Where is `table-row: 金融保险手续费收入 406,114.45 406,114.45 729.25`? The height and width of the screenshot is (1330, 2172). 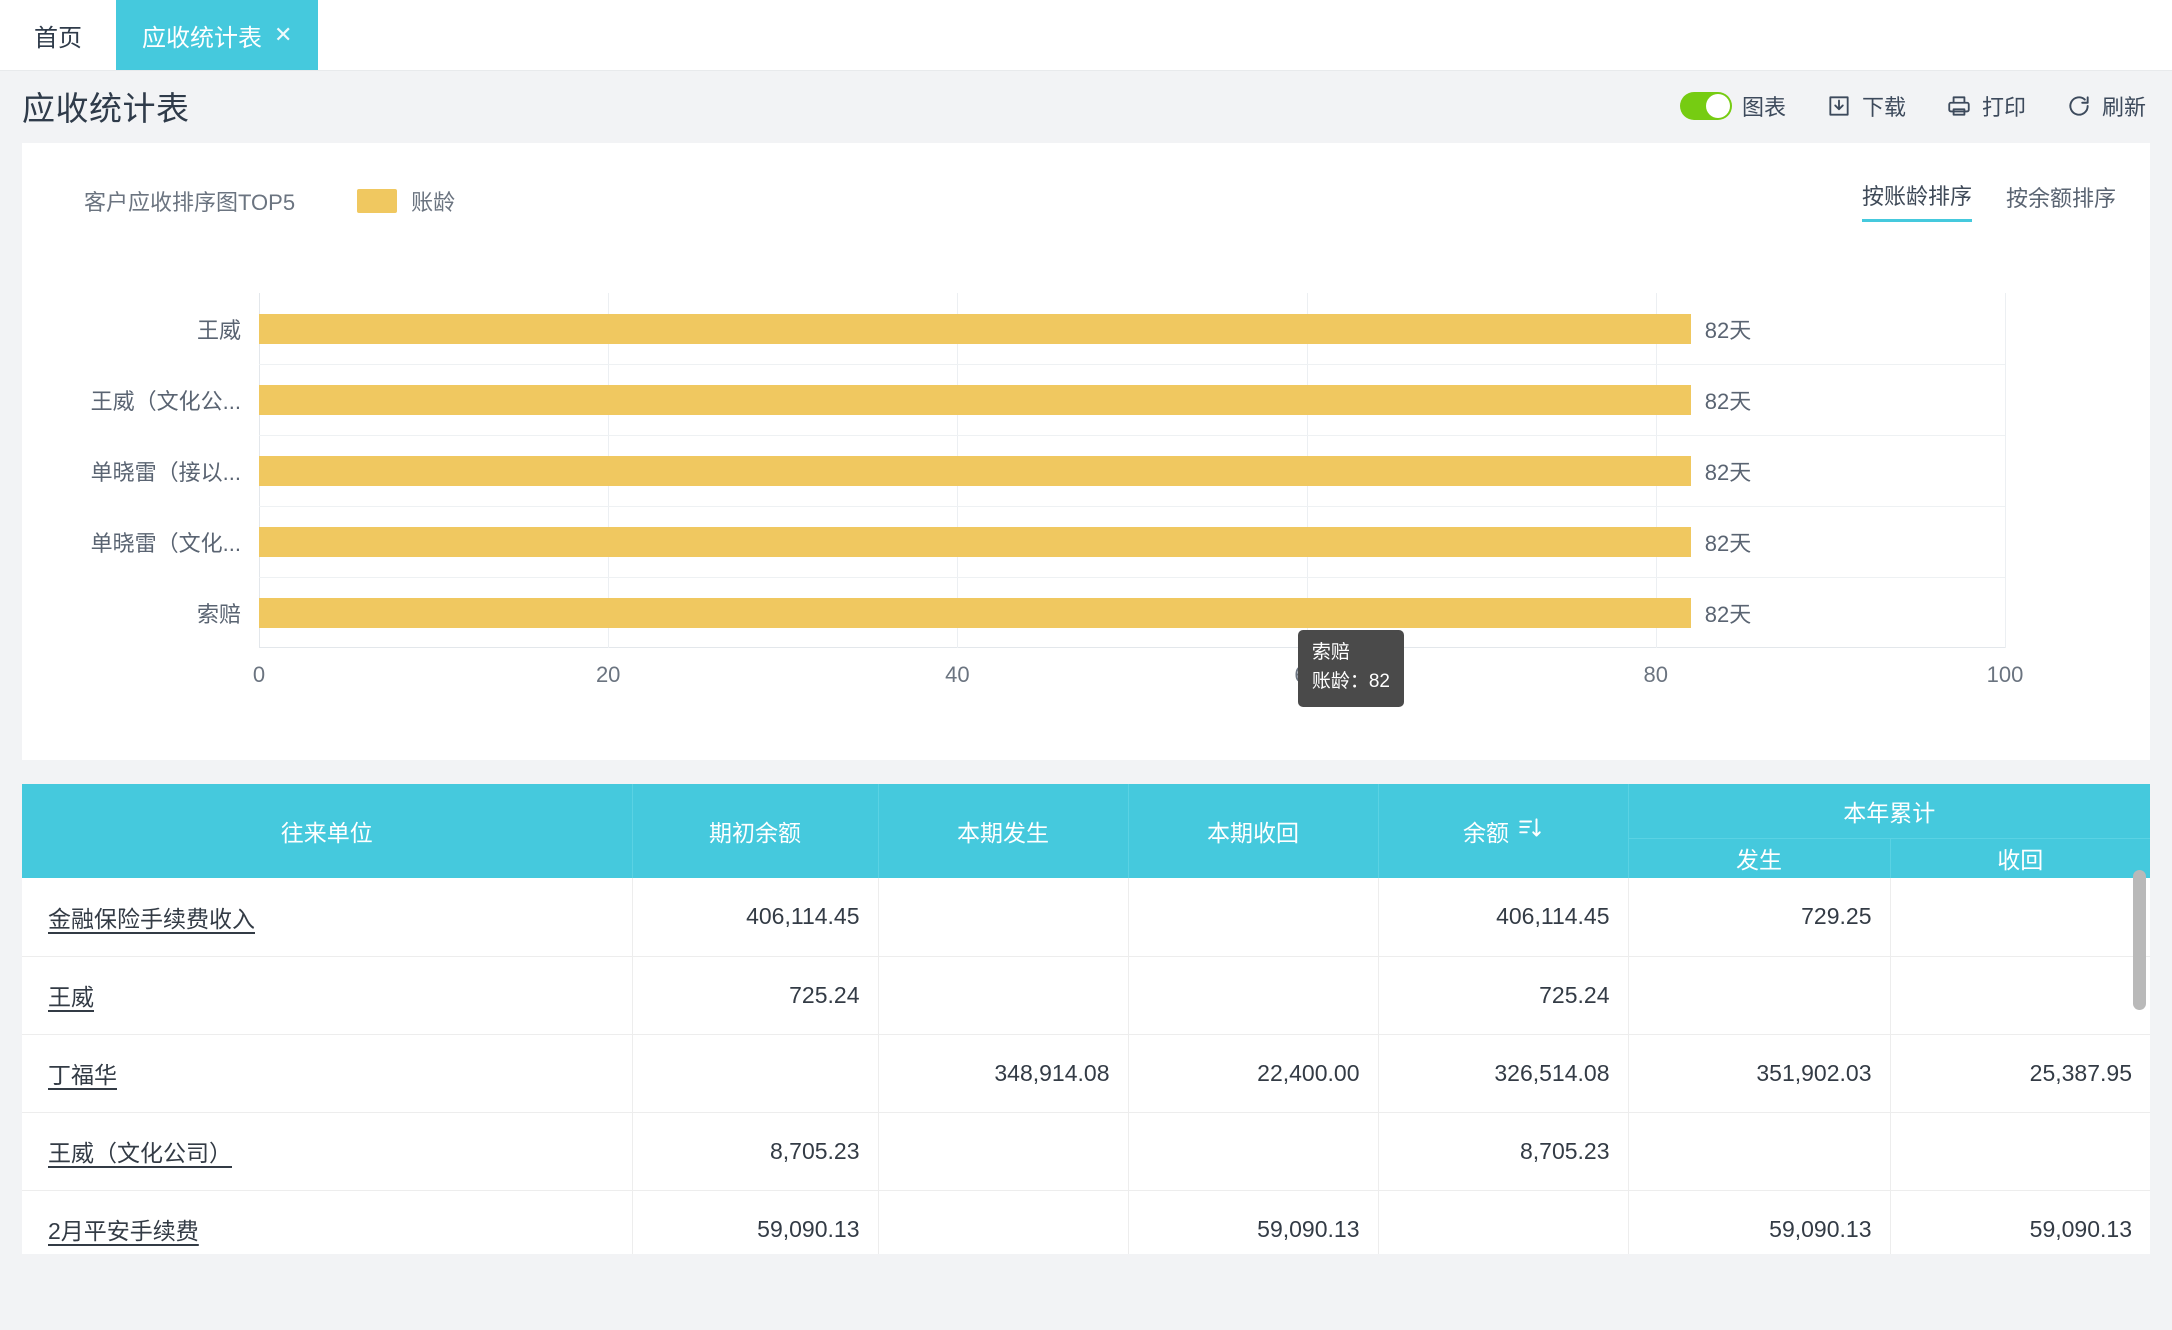 table-row: 金融保险手续费收入 406,114.45 406,114.45 729.25 is located at coordinates (1086, 917).